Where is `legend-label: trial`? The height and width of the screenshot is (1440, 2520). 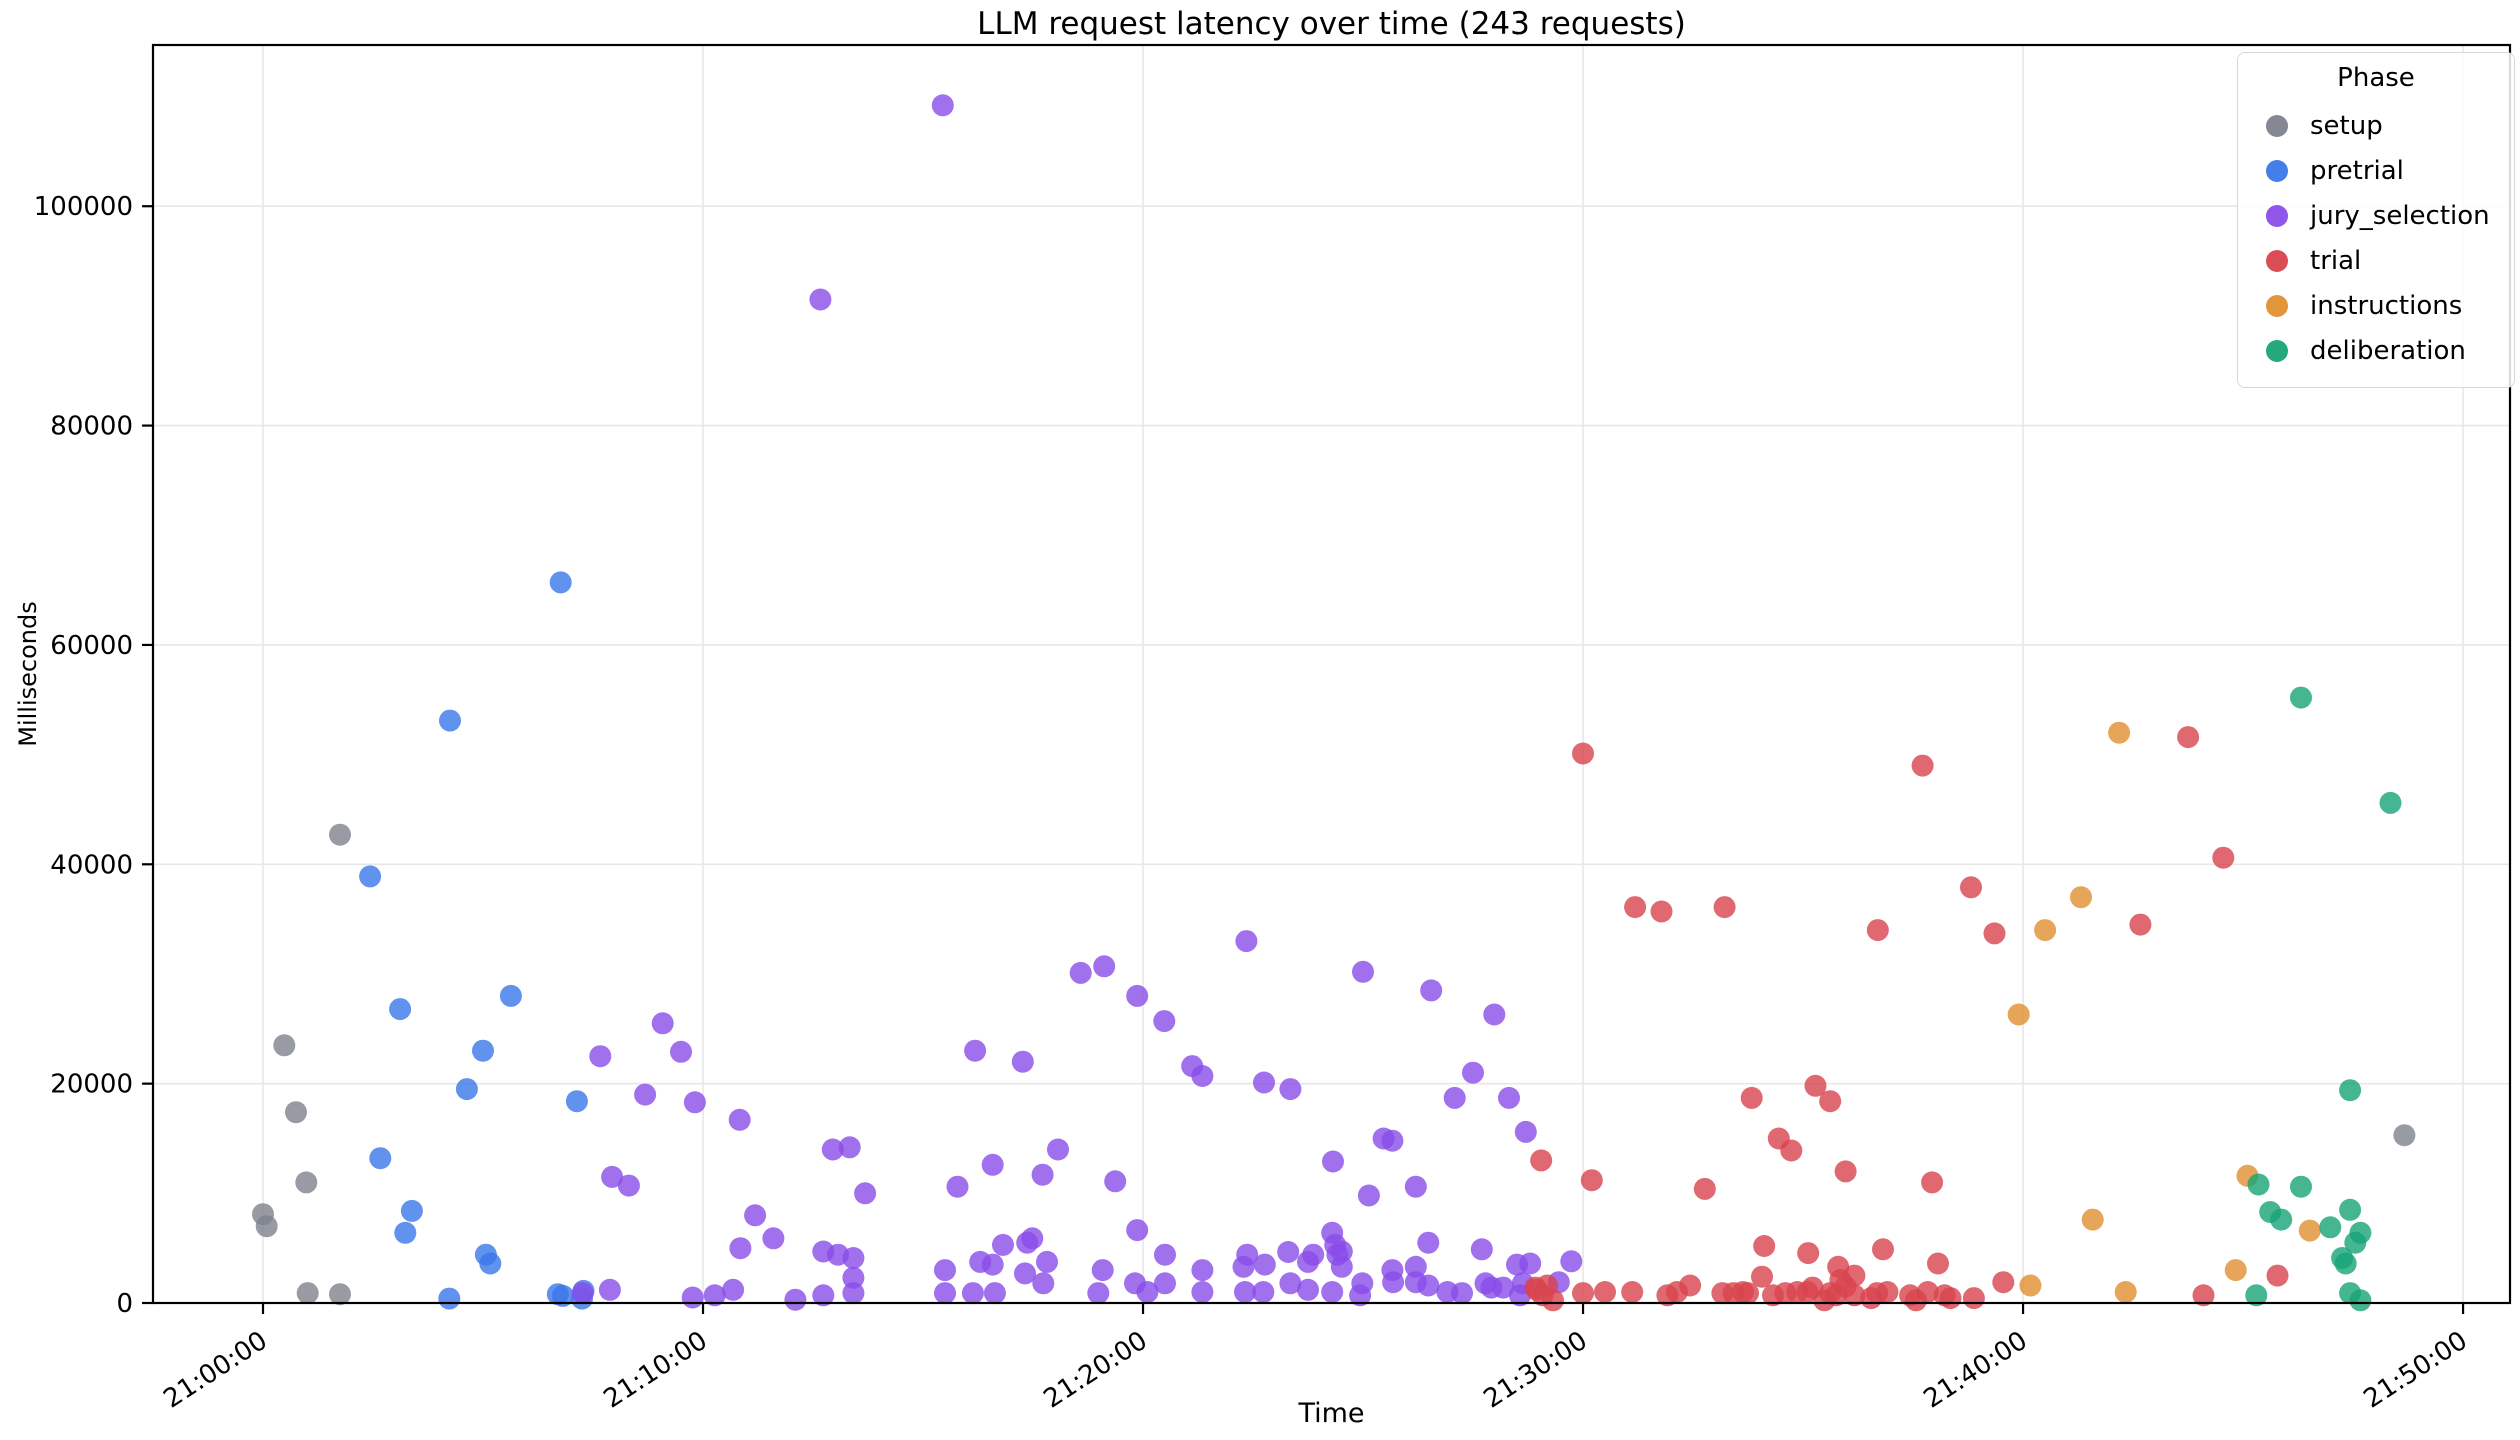
legend-label: trial is located at coordinates (2336, 260).